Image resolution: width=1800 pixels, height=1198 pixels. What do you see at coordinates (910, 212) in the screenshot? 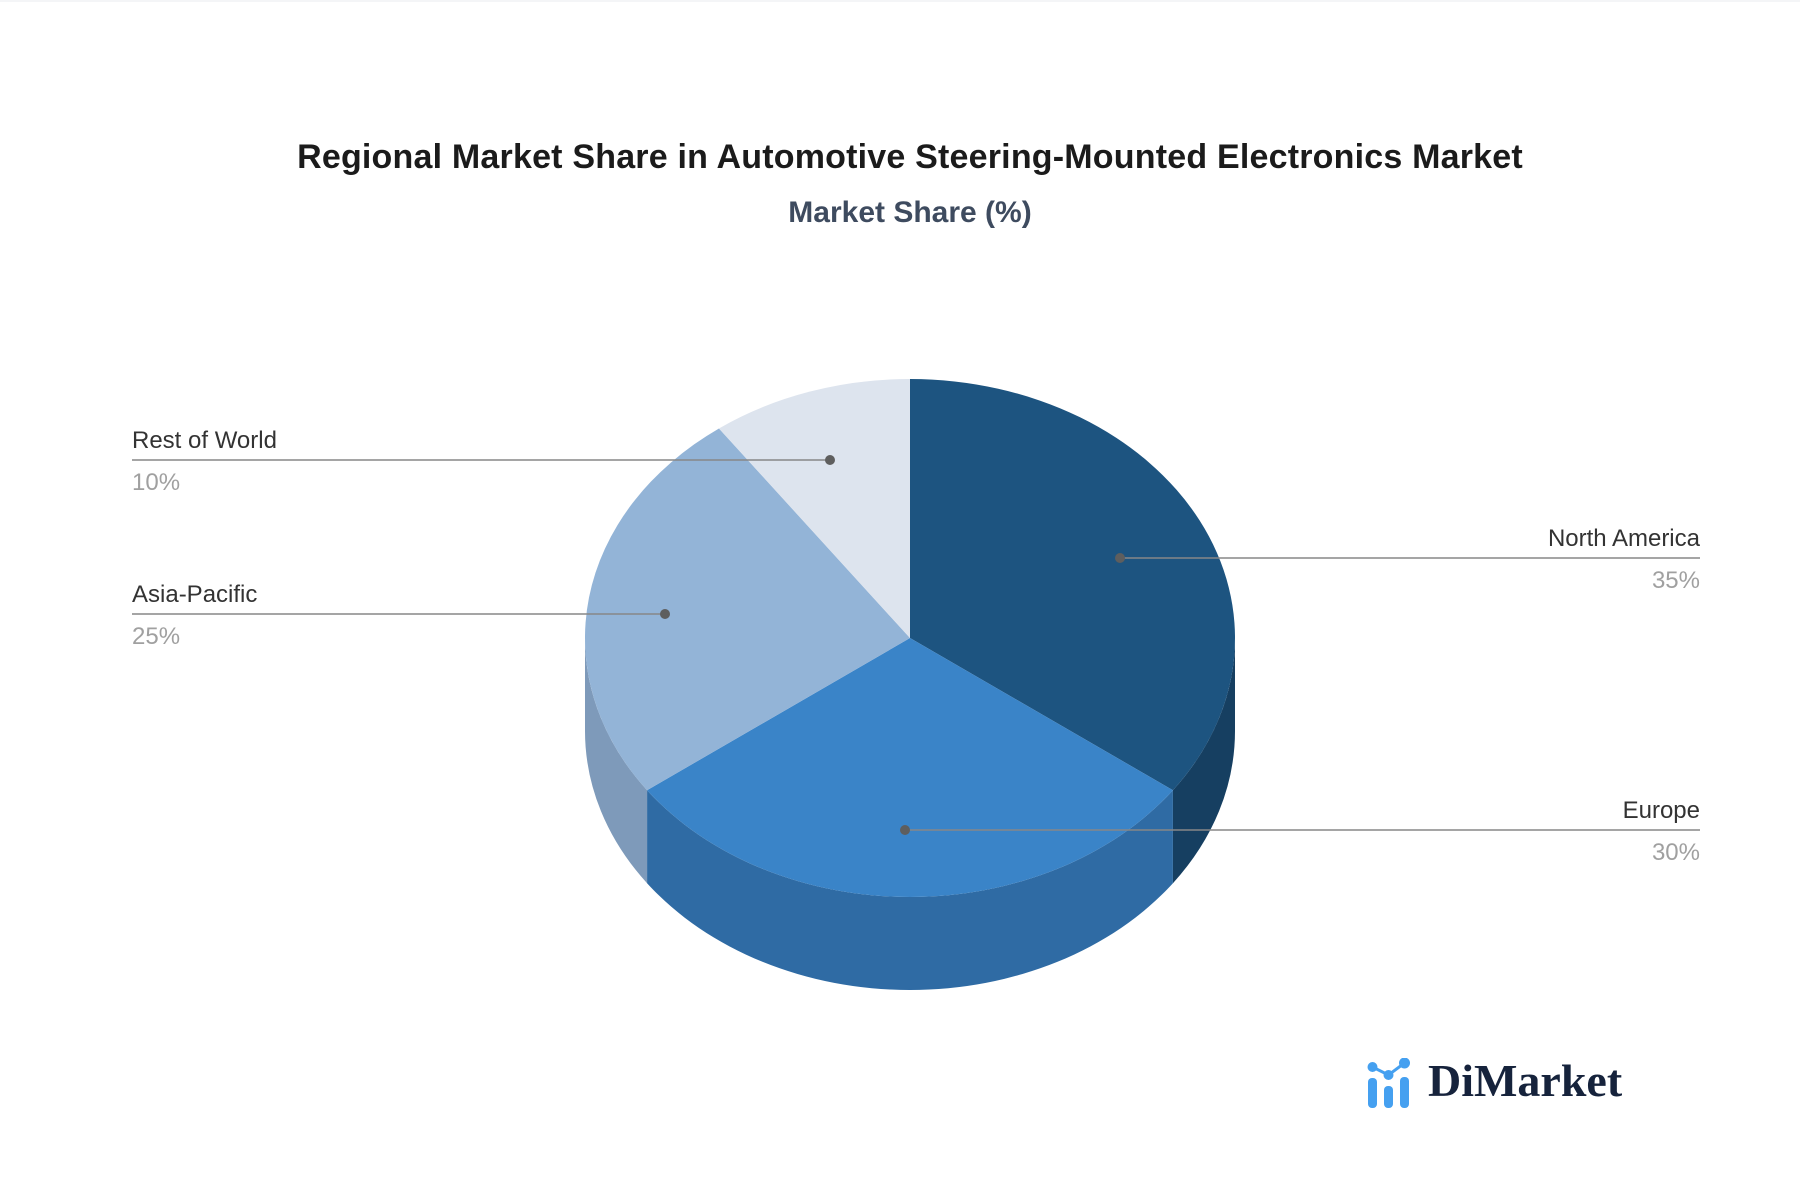
I see `chart-subtitle: Market Share (%)` at bounding box center [910, 212].